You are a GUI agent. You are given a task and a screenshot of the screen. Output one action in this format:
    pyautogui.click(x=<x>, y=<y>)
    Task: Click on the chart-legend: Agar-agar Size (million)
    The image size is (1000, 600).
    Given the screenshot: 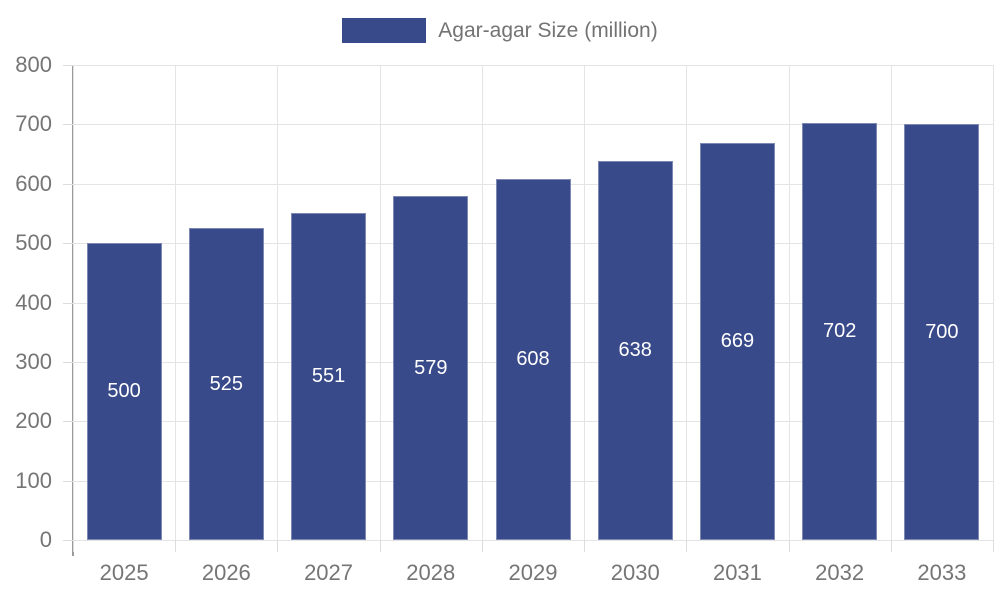 What is the action you would take?
    pyautogui.click(x=500, y=30)
    